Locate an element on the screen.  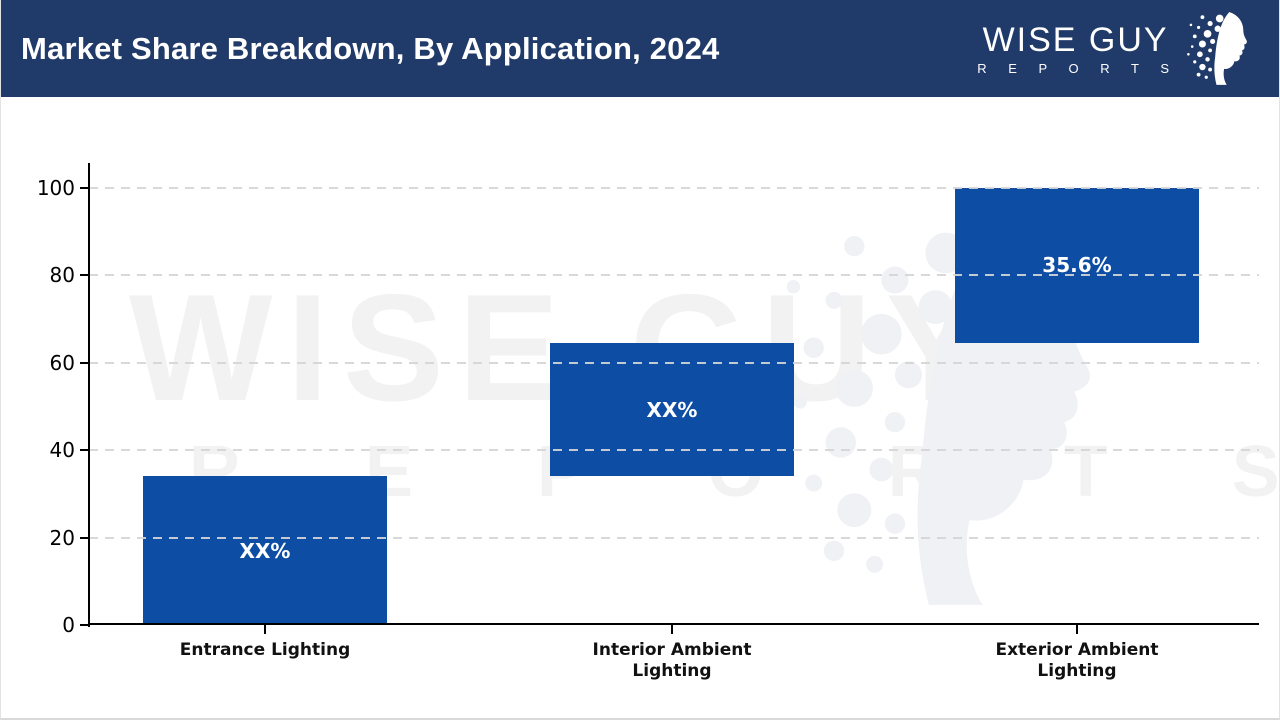
bar-exterior-ambient-lighting: 35.6% is located at coordinates (1077, 265).